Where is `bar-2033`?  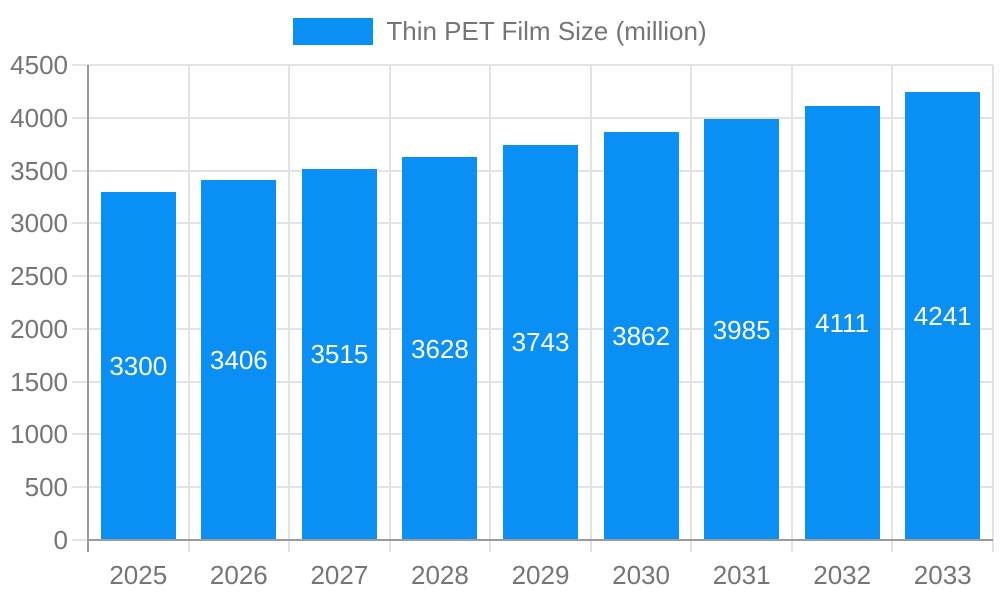 bar-2033 is located at coordinates (943, 316).